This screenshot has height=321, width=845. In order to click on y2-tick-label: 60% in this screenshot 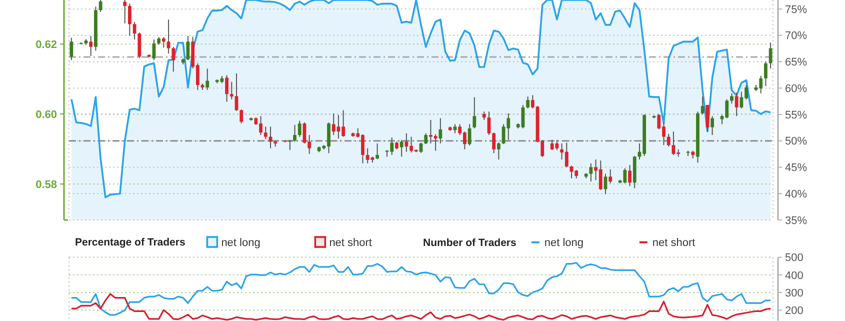, I will do `click(796, 88)`.